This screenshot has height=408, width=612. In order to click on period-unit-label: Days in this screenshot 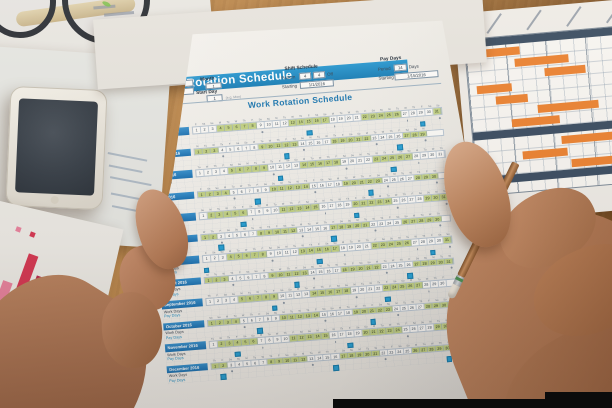, I will do `click(413, 66)`.